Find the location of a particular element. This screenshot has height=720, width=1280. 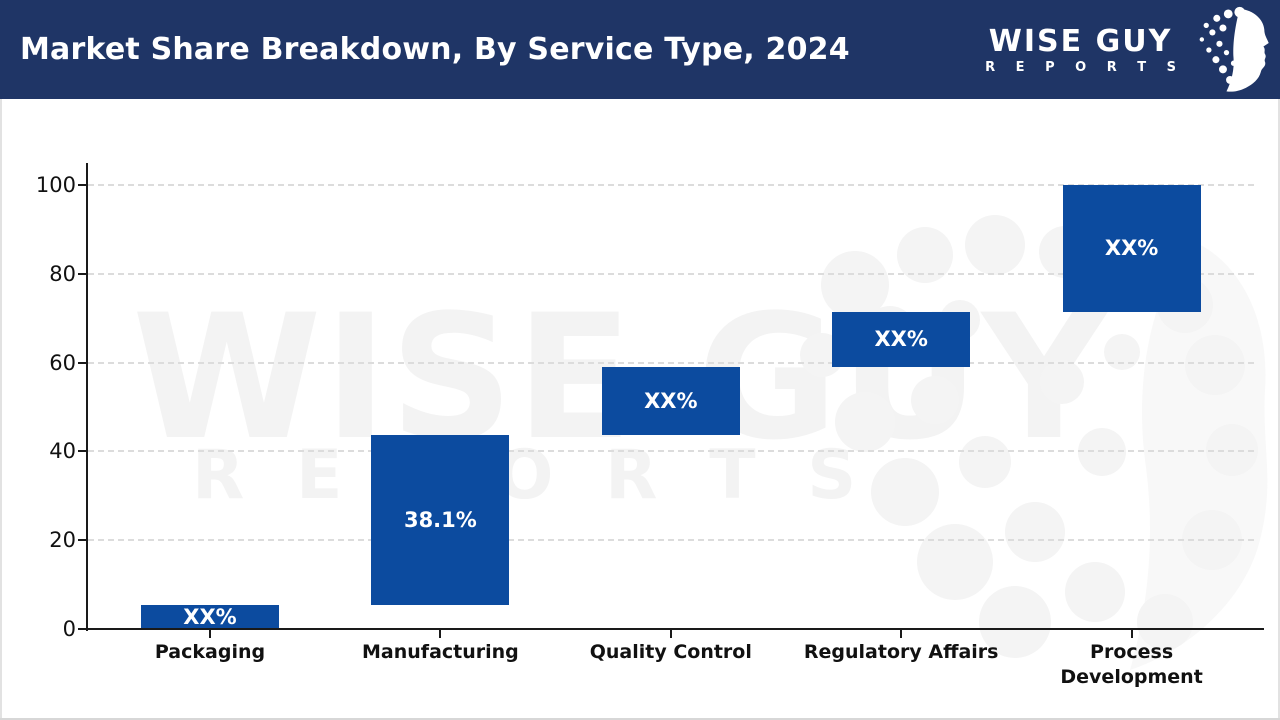

wiseguy-face-icon is located at coordinates (1234, 49).